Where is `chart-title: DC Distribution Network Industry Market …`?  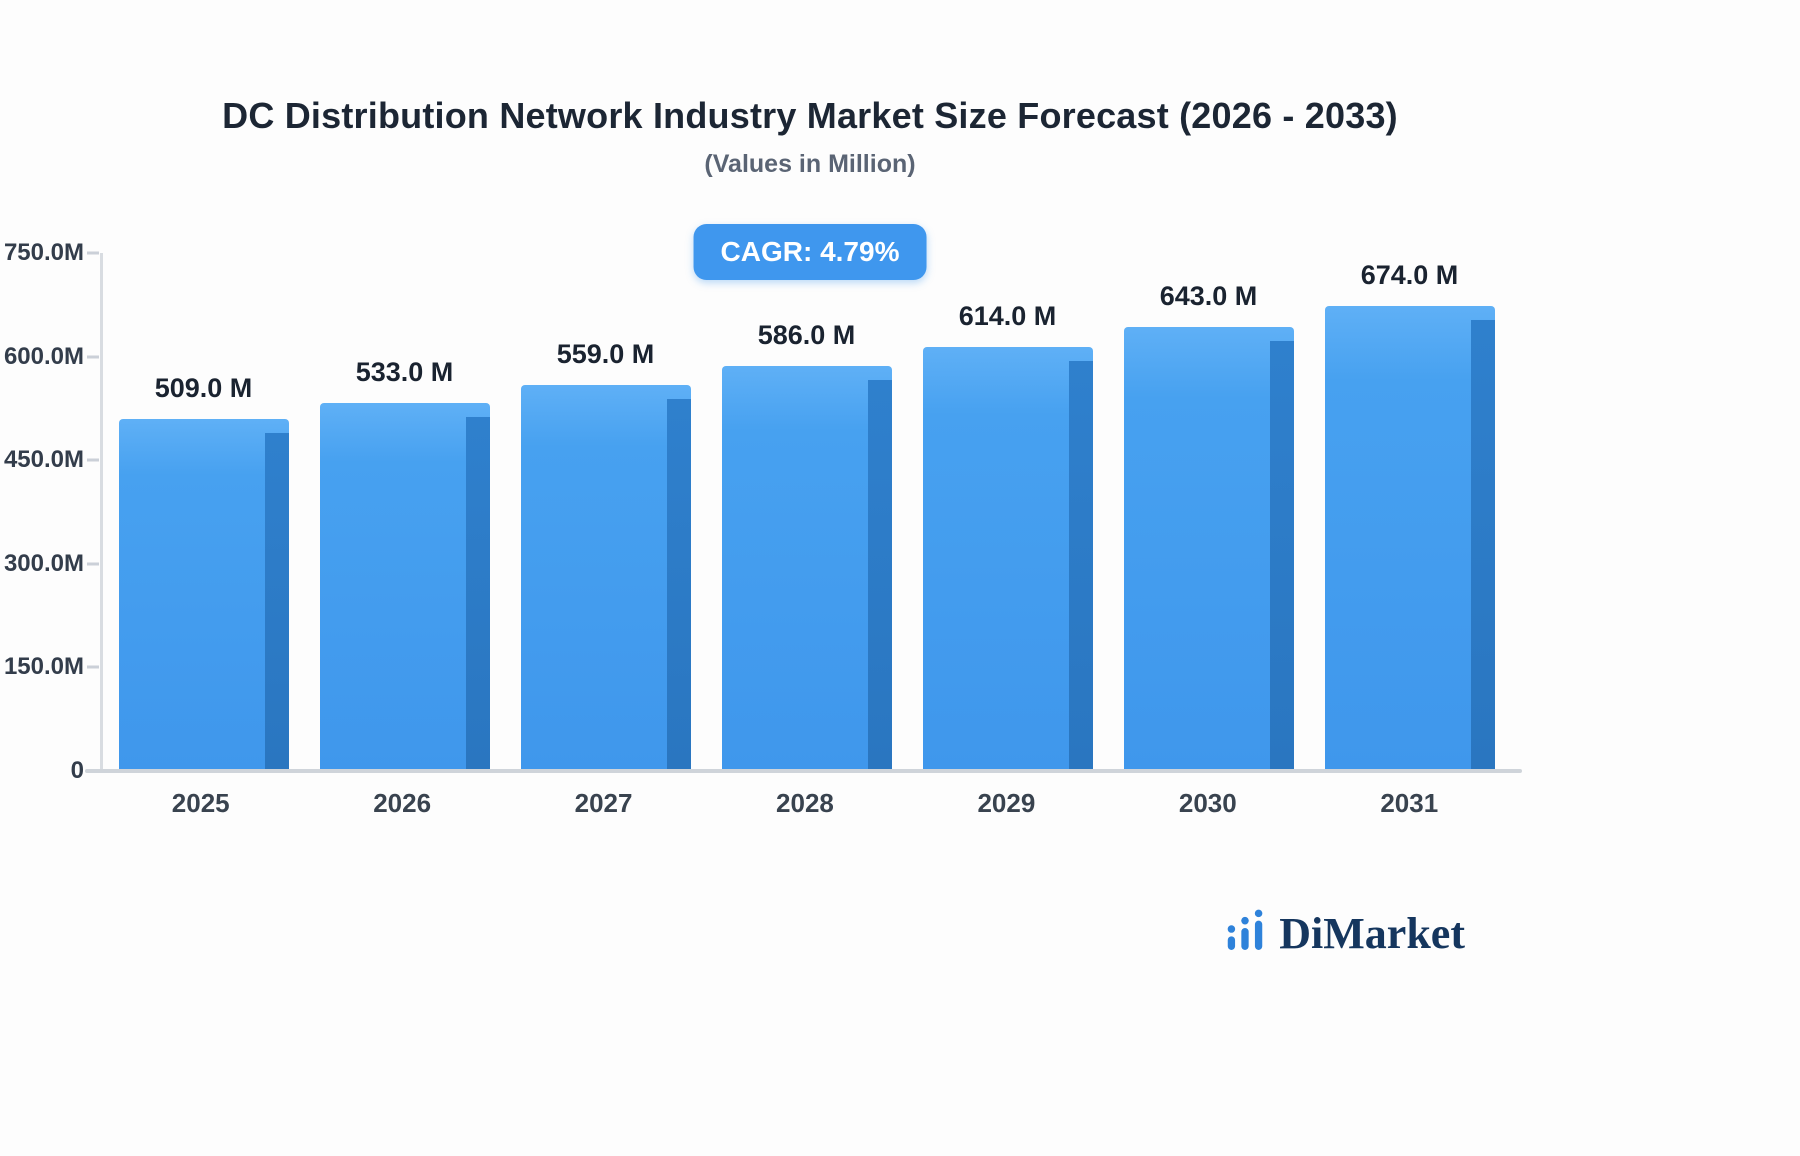 chart-title: DC Distribution Network Industry Market … is located at coordinates (810, 115).